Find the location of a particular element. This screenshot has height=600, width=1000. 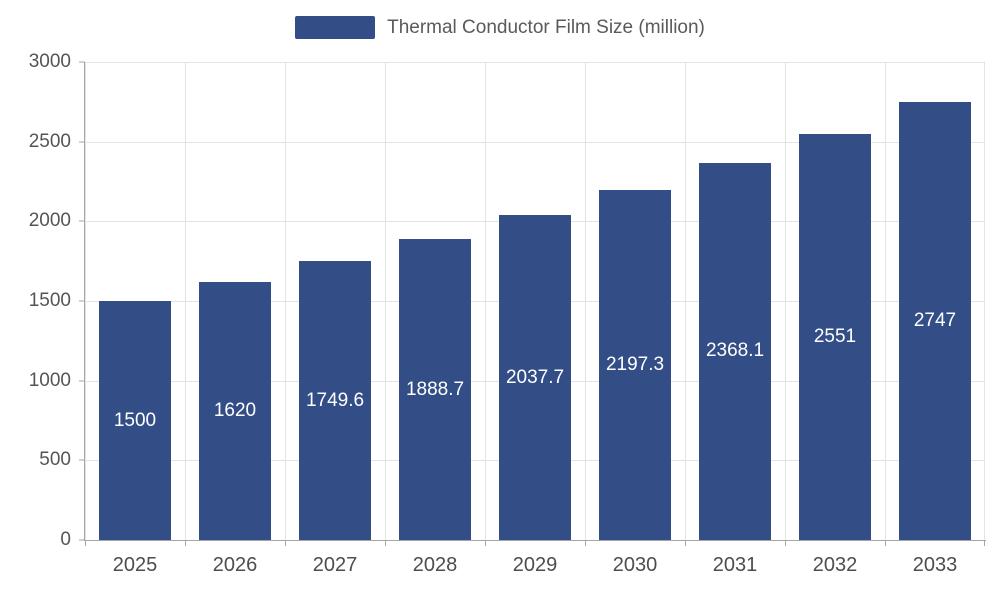

bar: 2368.1 is located at coordinates (735, 351).